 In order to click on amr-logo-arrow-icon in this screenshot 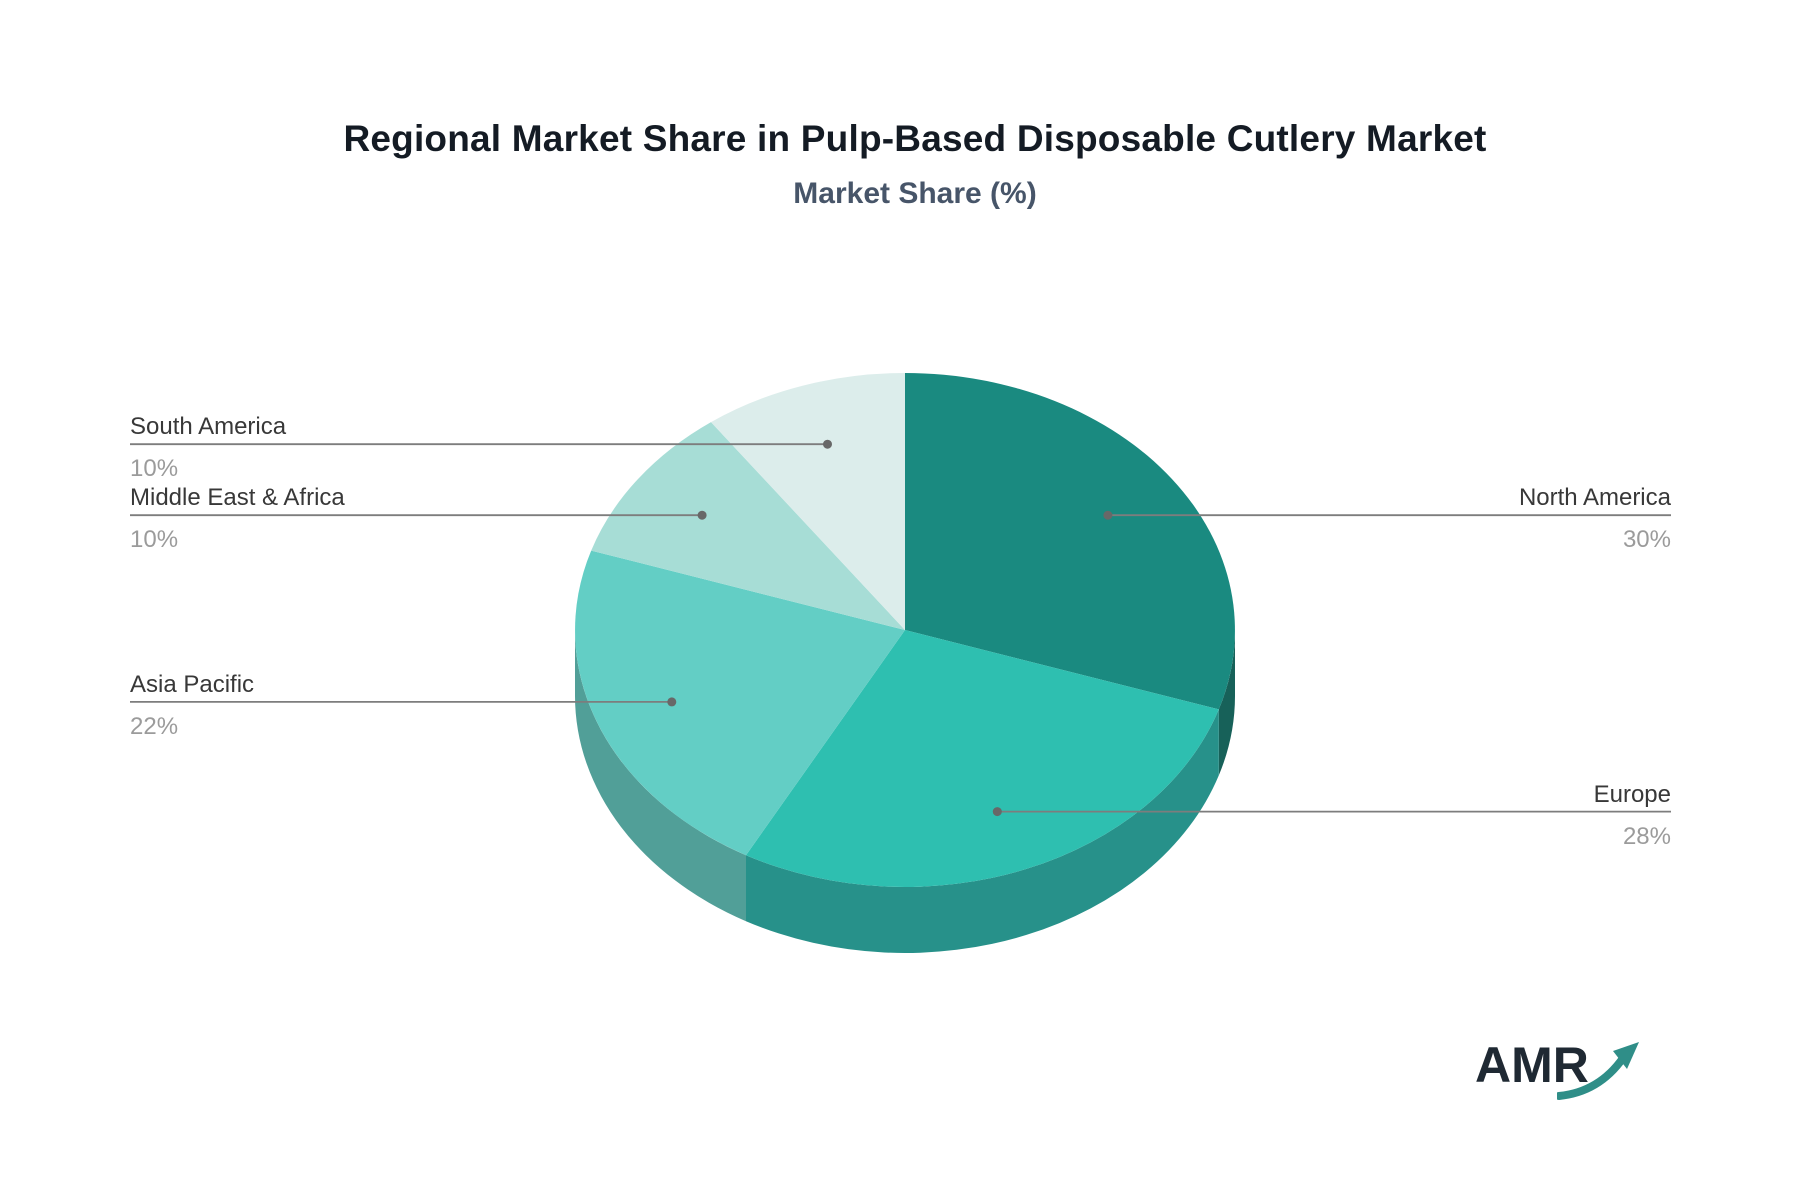, I will do `click(1598, 1071)`.